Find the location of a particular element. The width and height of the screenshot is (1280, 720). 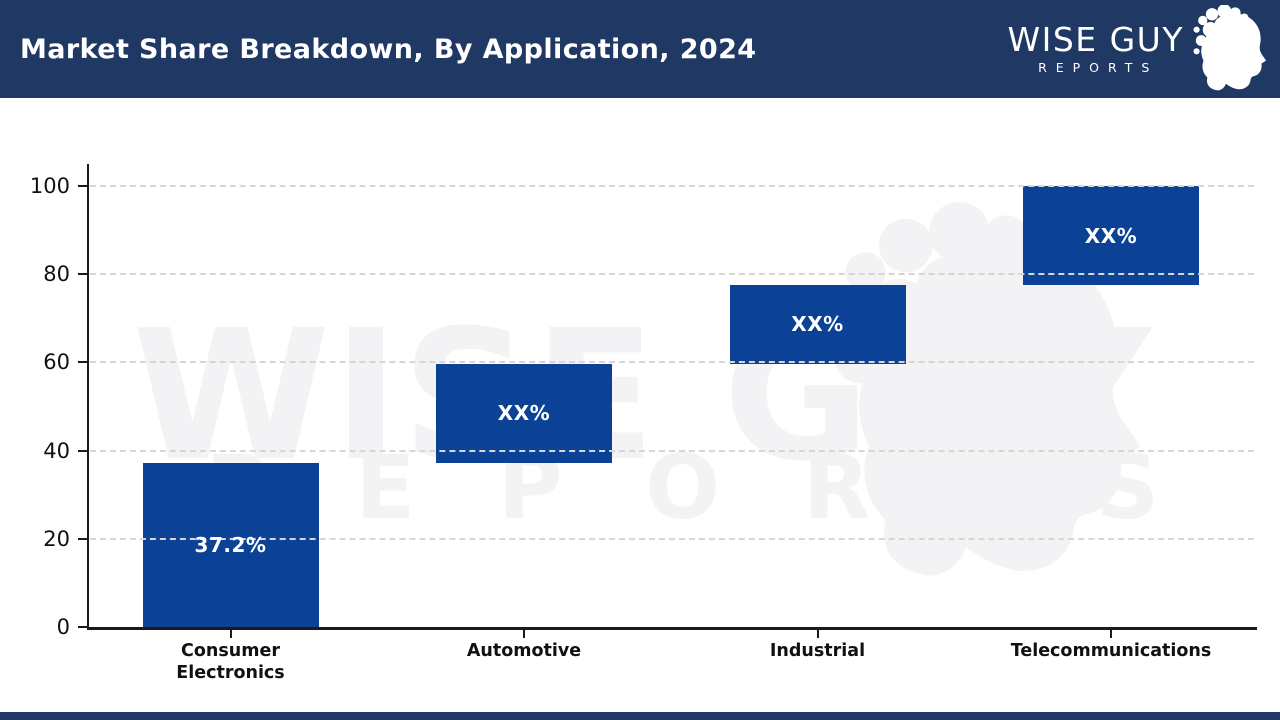

bar-consumer-electronics is located at coordinates (230, 544).